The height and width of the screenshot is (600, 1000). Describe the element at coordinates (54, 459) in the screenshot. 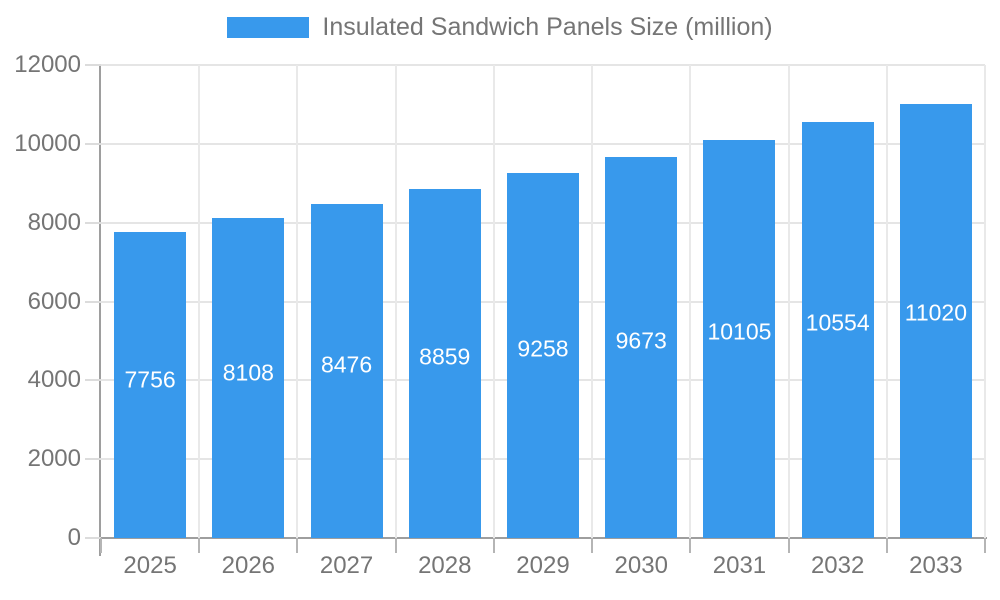

I see `y-axis-label: 2000` at that location.